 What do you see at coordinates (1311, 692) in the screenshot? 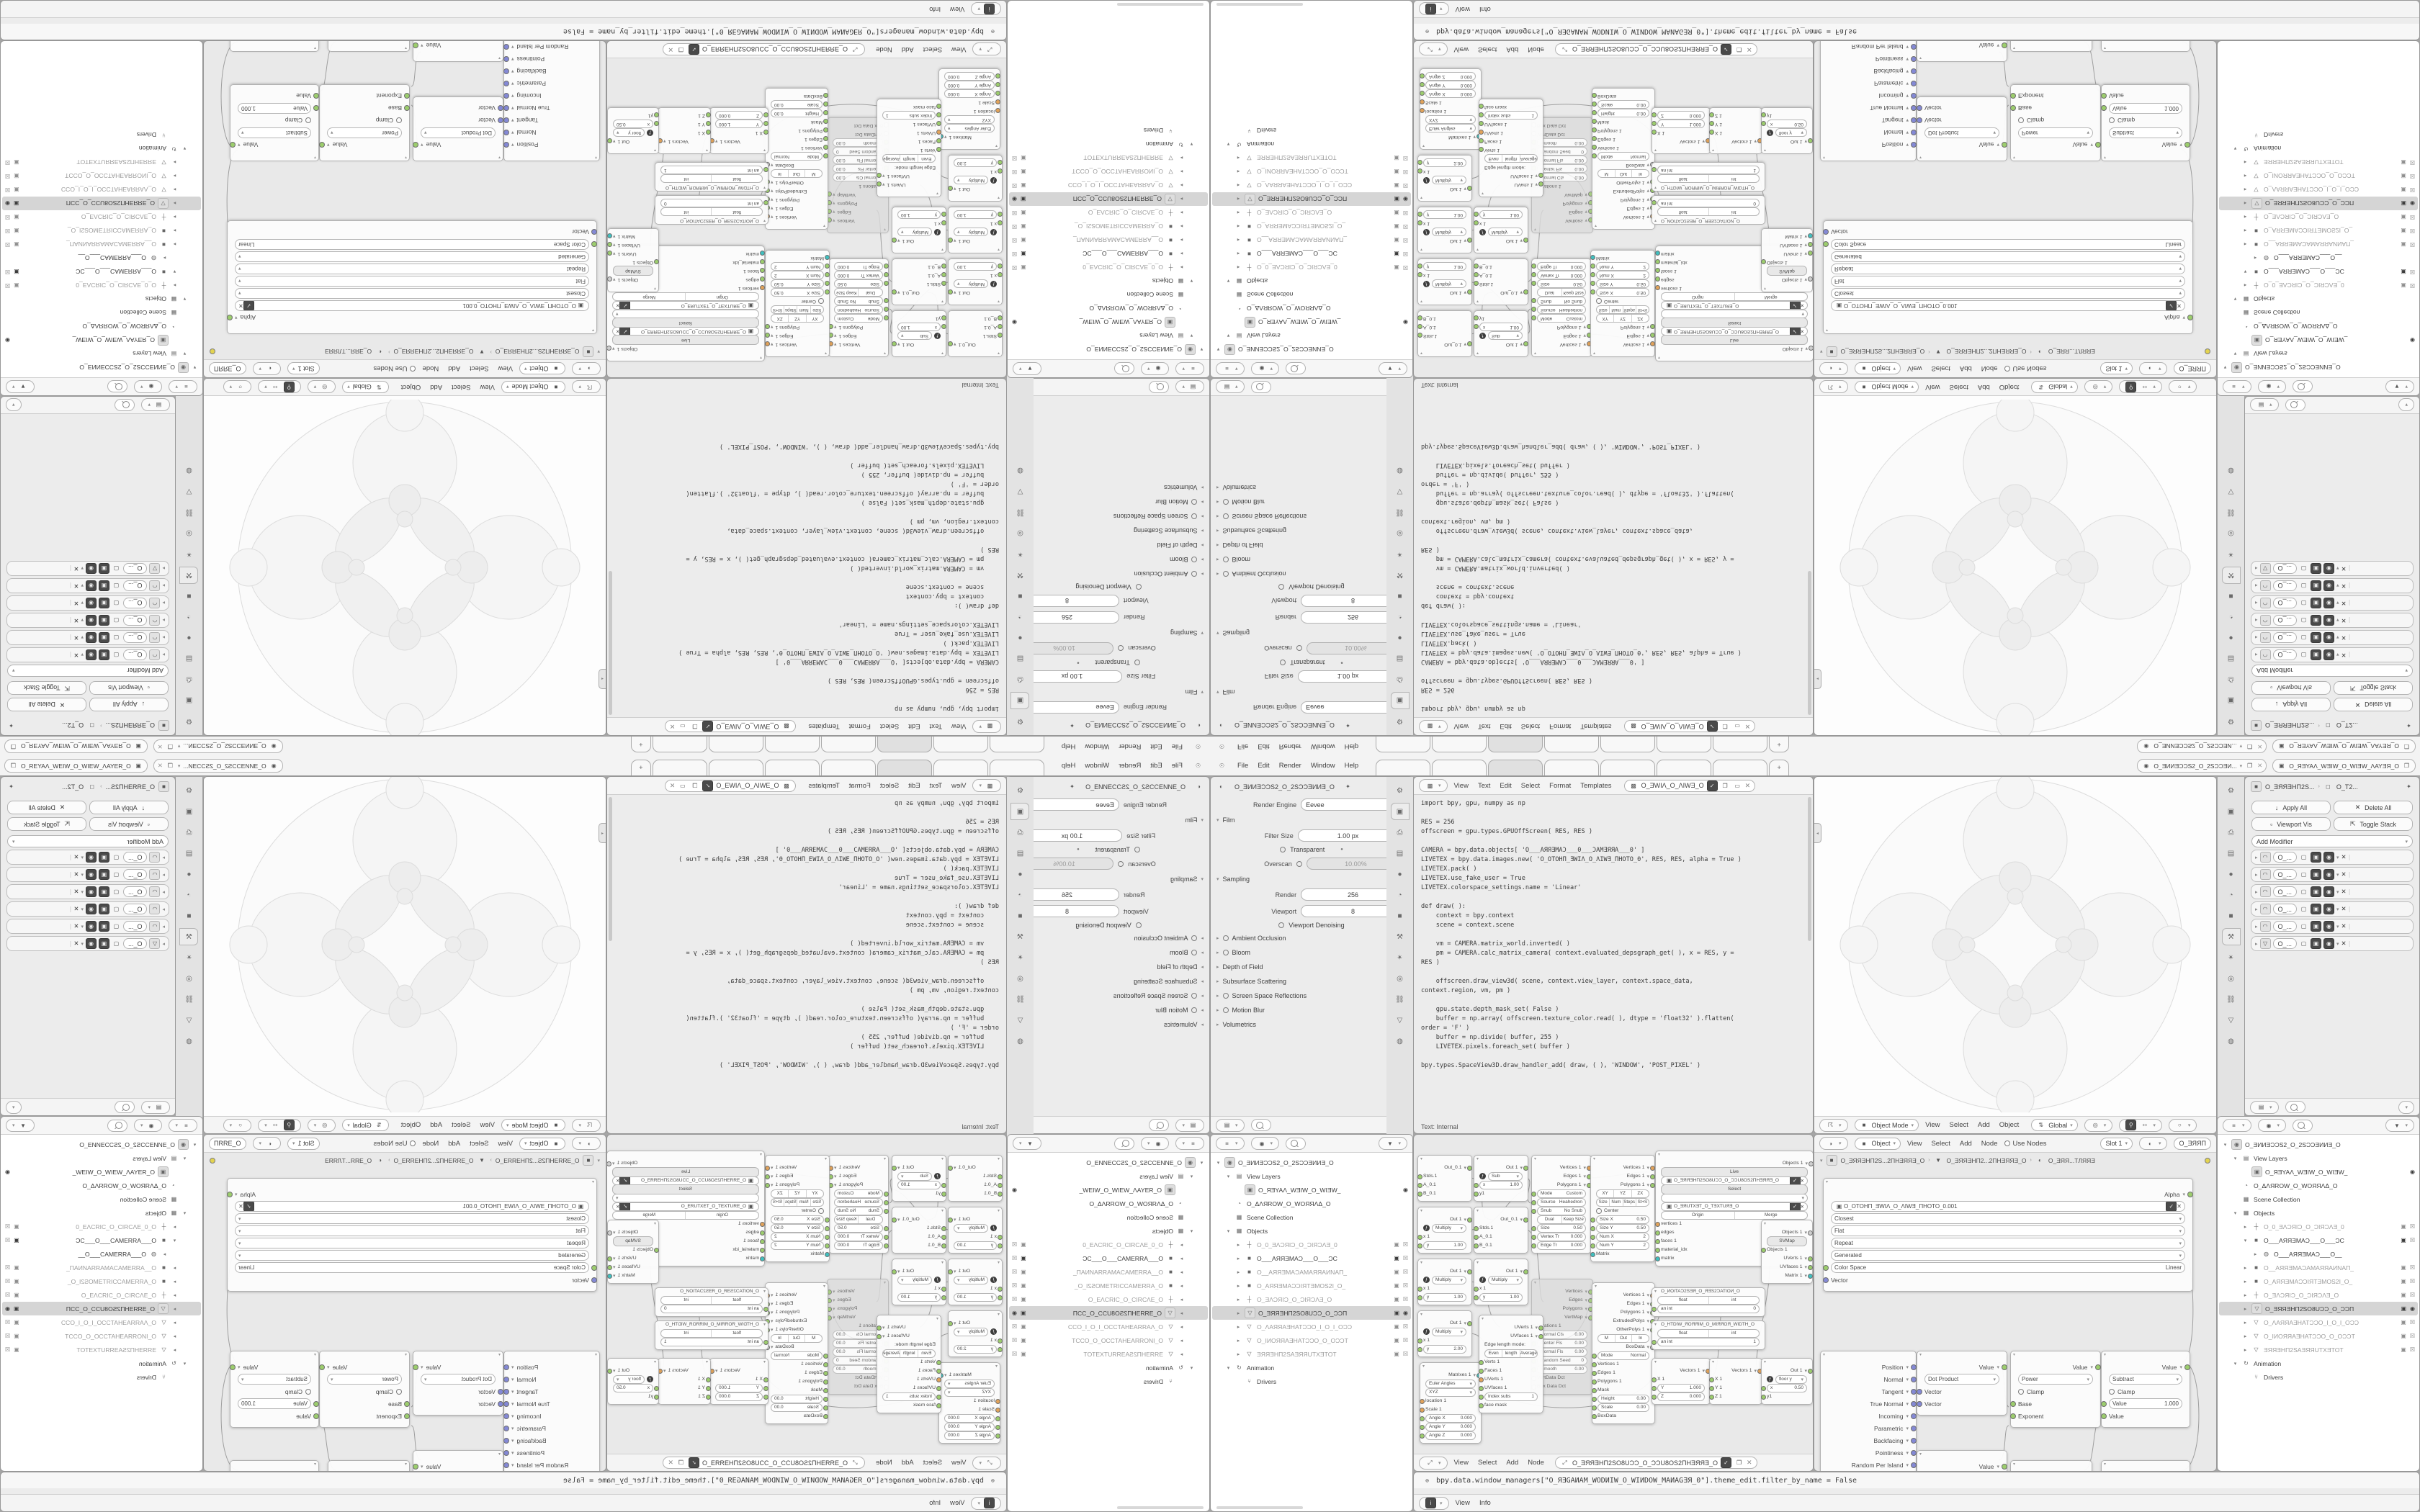
I see `film-section: ▾ Film::::` at bounding box center [1311, 692].